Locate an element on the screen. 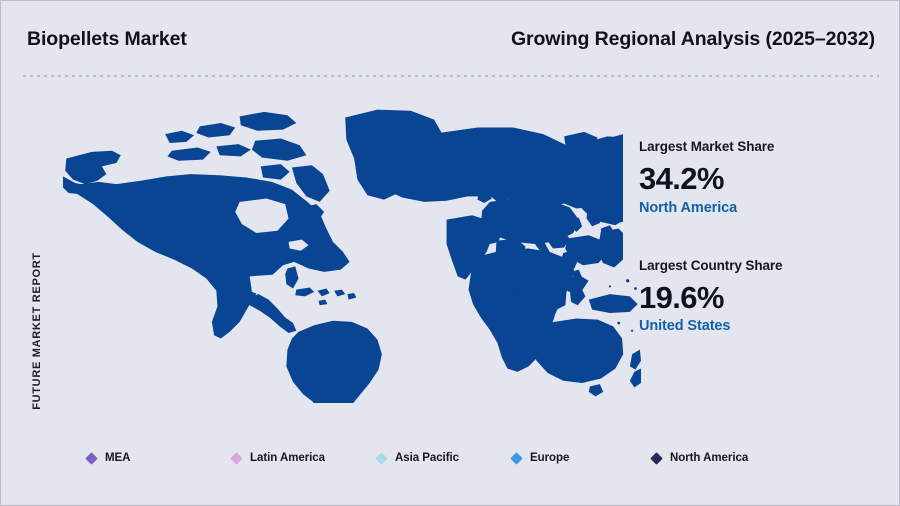 This screenshot has width=900, height=506. stat-region: North America is located at coordinates (688, 207).